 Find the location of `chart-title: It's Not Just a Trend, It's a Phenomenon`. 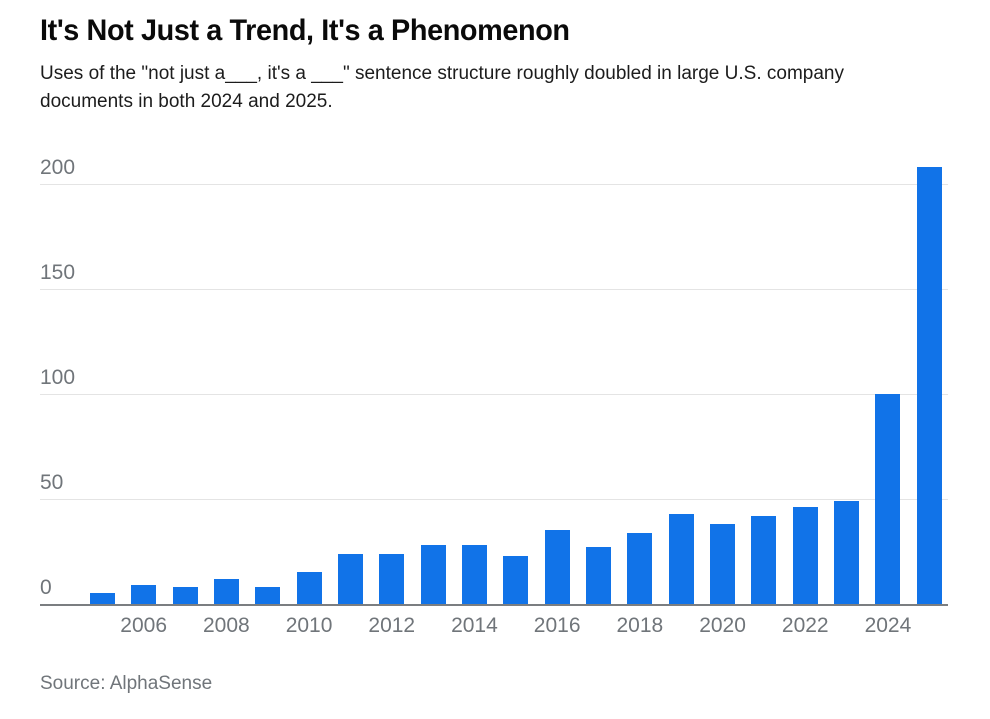

chart-title: It's Not Just a Trend, It's a Phenomenon is located at coordinates (305, 30).